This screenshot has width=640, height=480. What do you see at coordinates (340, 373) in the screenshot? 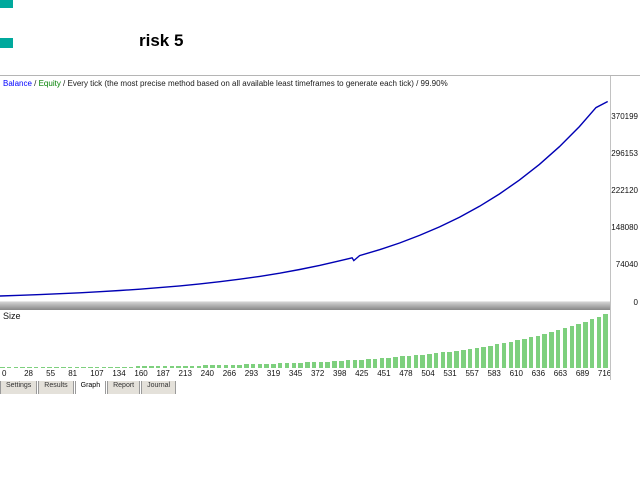
I see `x-axis-label: 398` at bounding box center [340, 373].